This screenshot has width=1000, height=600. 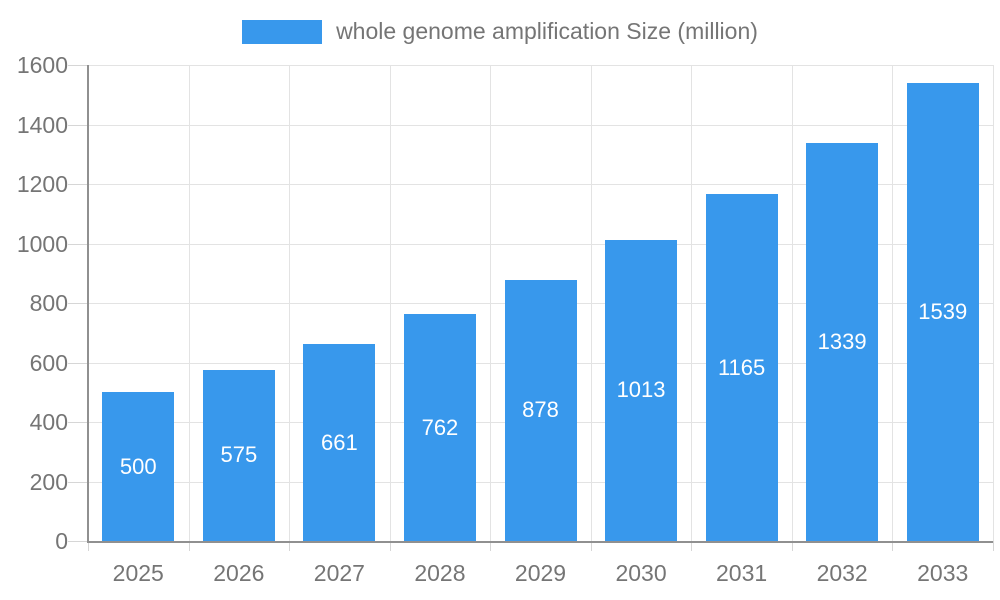 What do you see at coordinates (641, 573) in the screenshot?
I see `x-axis-label: 2030` at bounding box center [641, 573].